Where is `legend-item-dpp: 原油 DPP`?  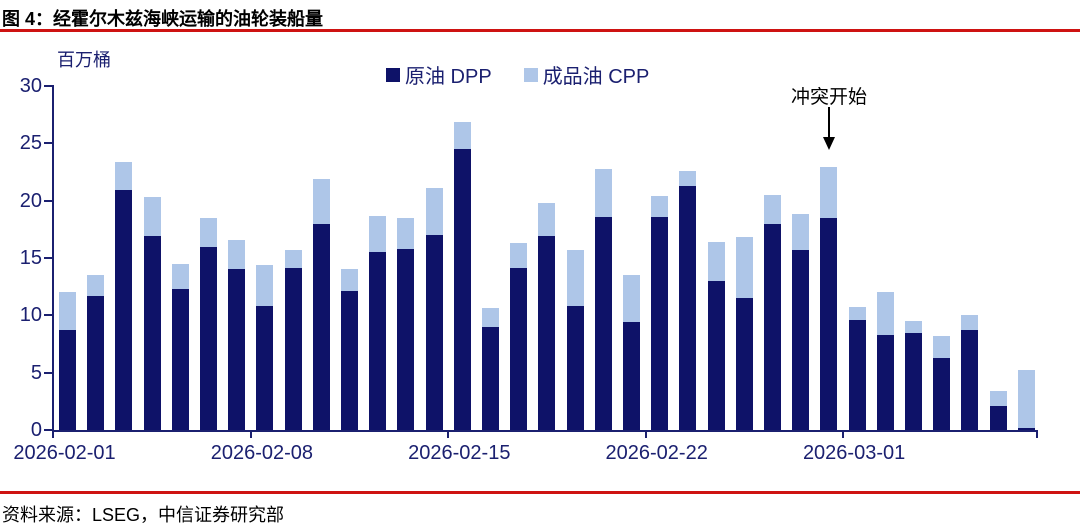 legend-item-dpp: 原油 DPP is located at coordinates (439, 74).